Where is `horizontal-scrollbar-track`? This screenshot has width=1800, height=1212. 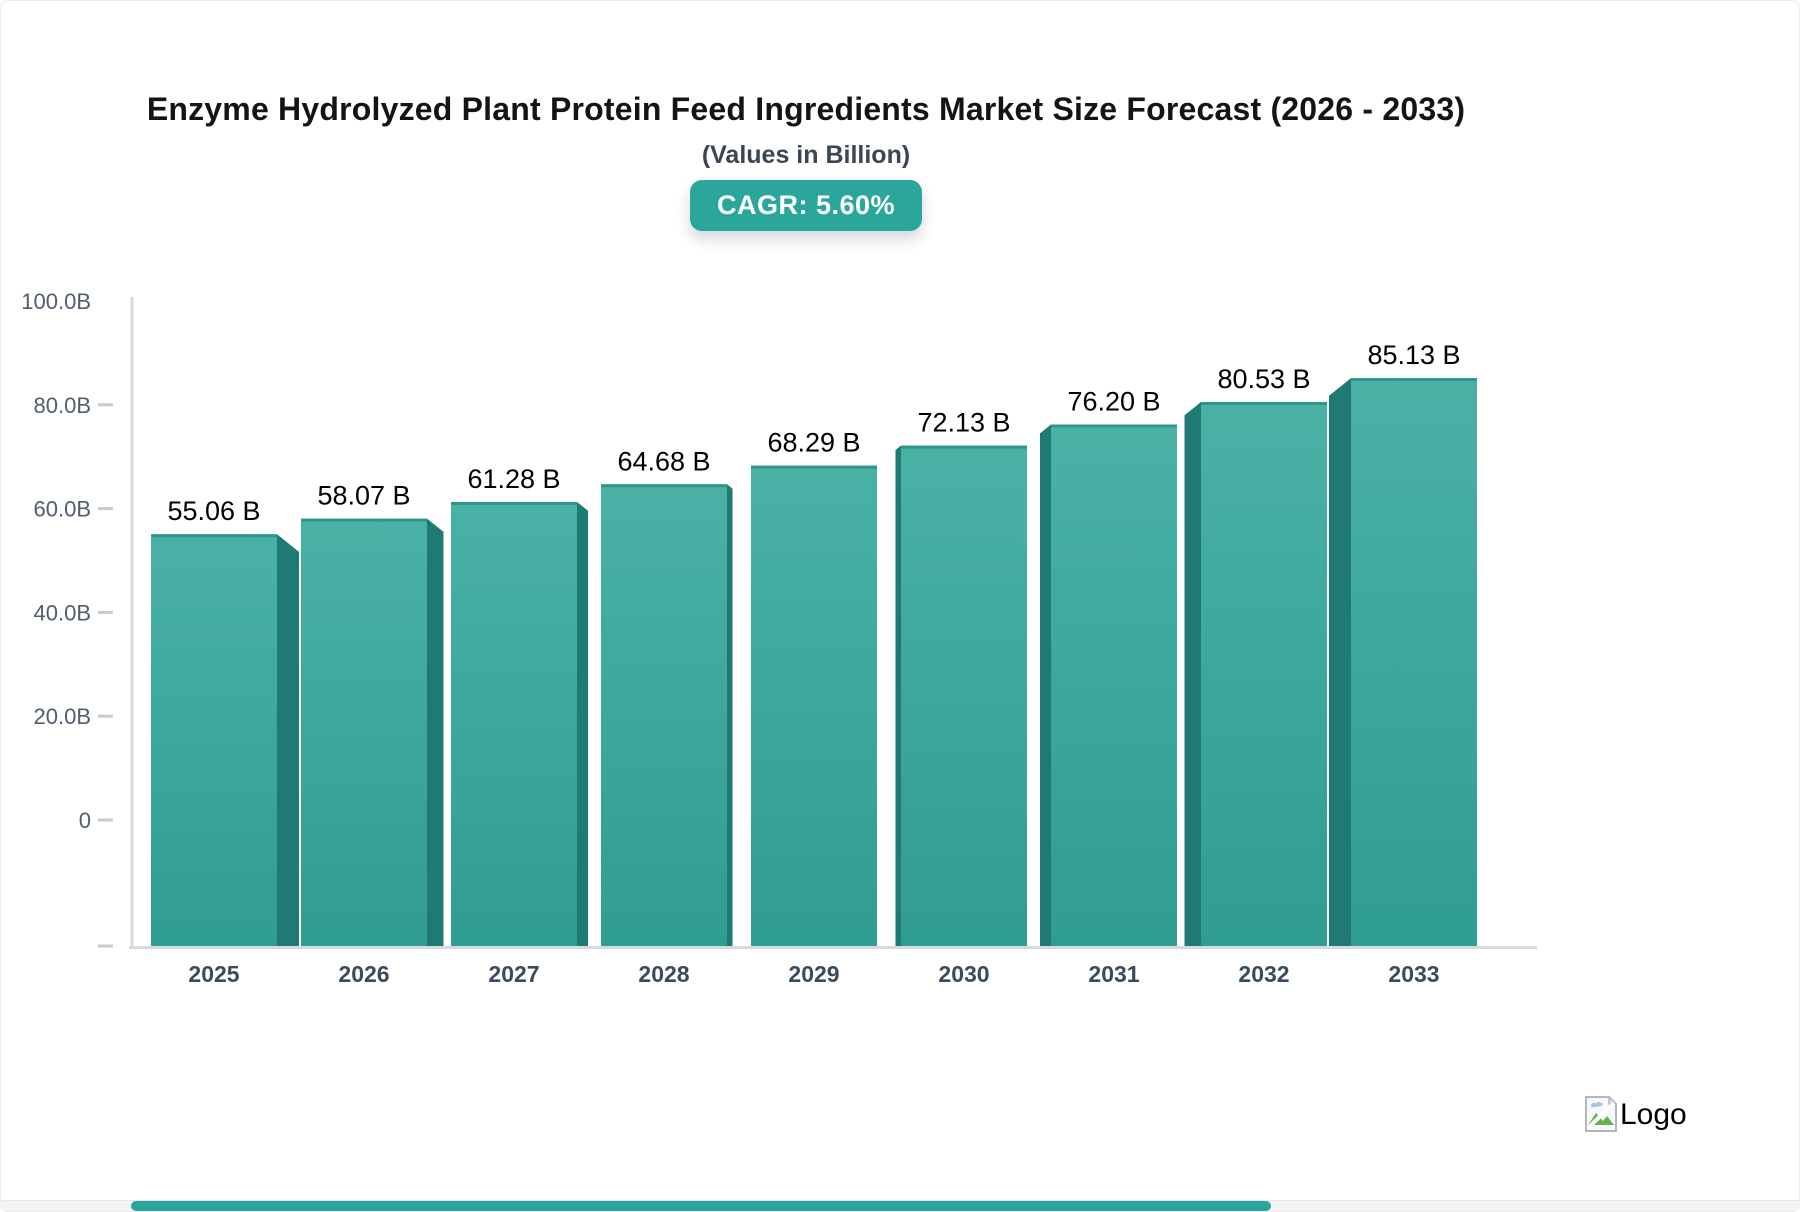 horizontal-scrollbar-track is located at coordinates (900, 1205).